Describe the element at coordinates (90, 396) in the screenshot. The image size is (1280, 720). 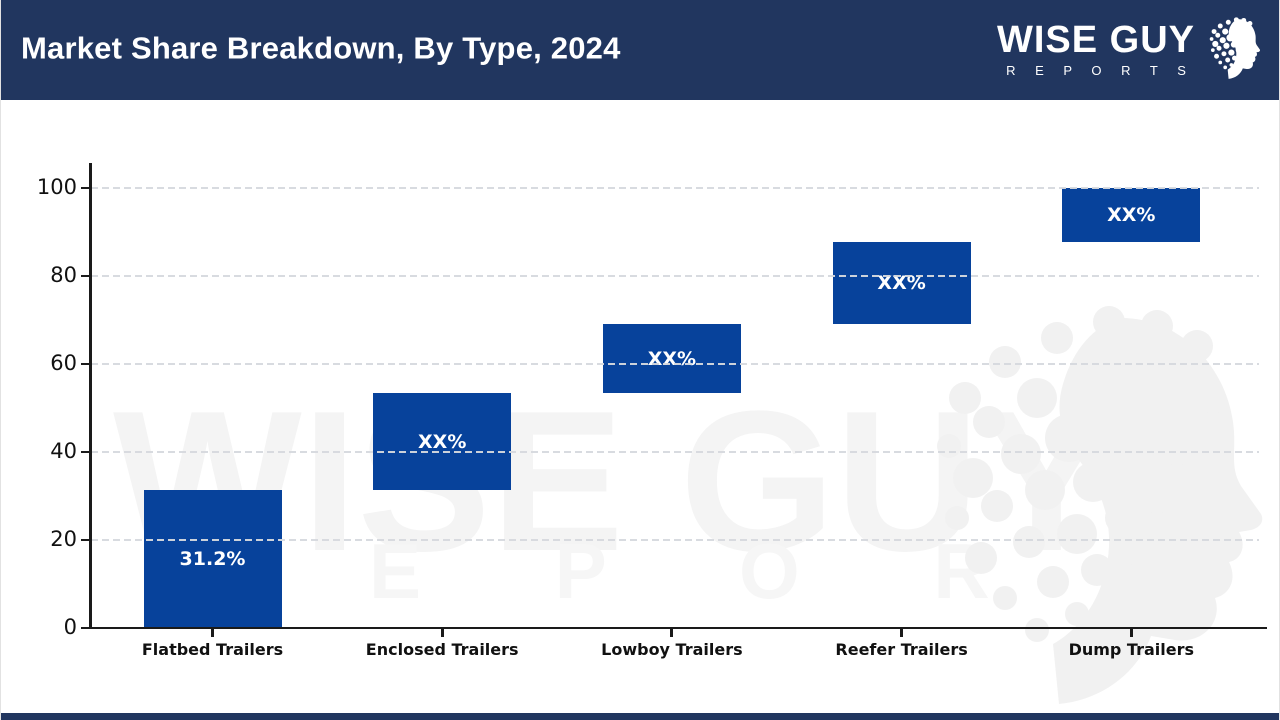
I see `y-axis-spine` at that location.